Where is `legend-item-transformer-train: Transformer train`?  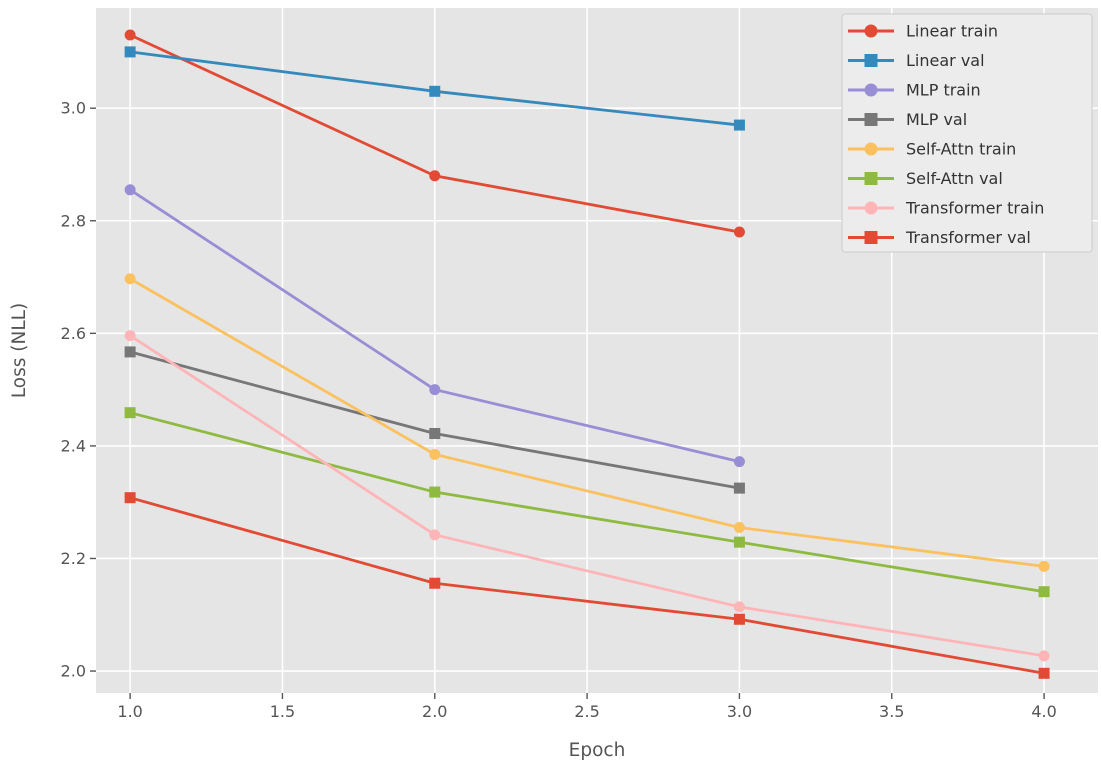 legend-item-transformer-train: Transformer train is located at coordinates (946, 208).